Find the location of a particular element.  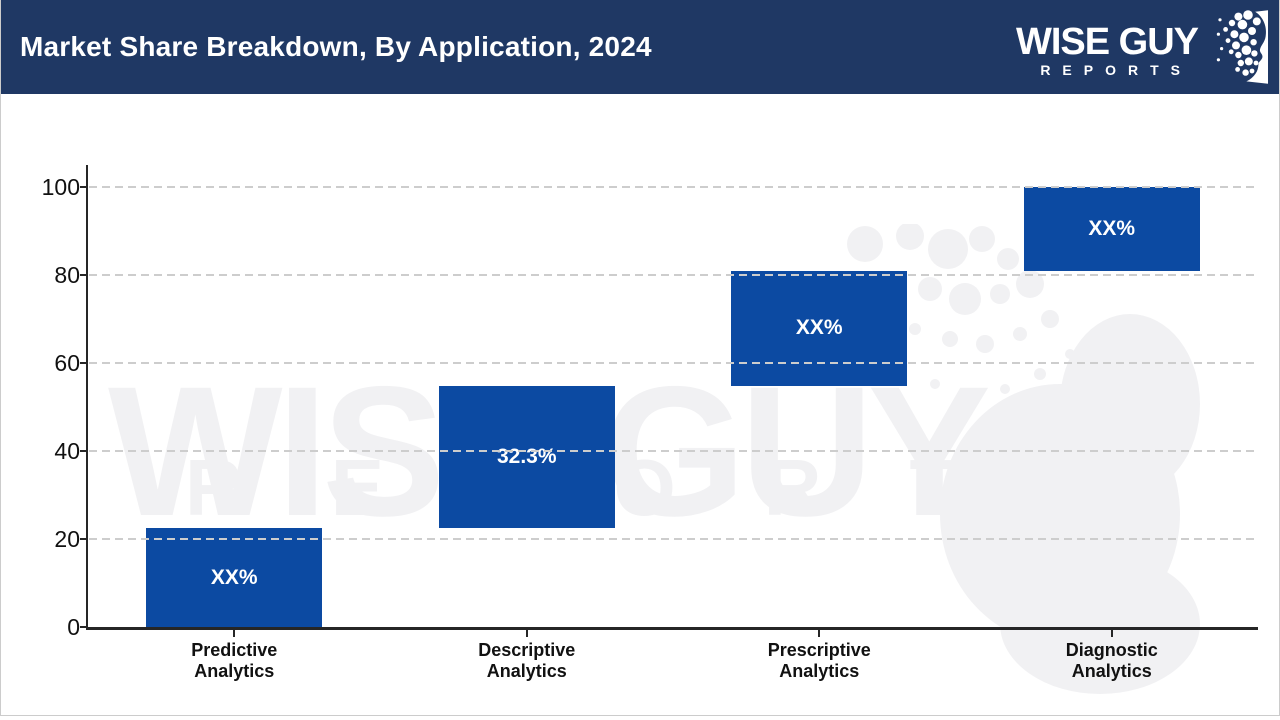

x-category-label: Predictive Analytics is located at coordinates (234, 661).